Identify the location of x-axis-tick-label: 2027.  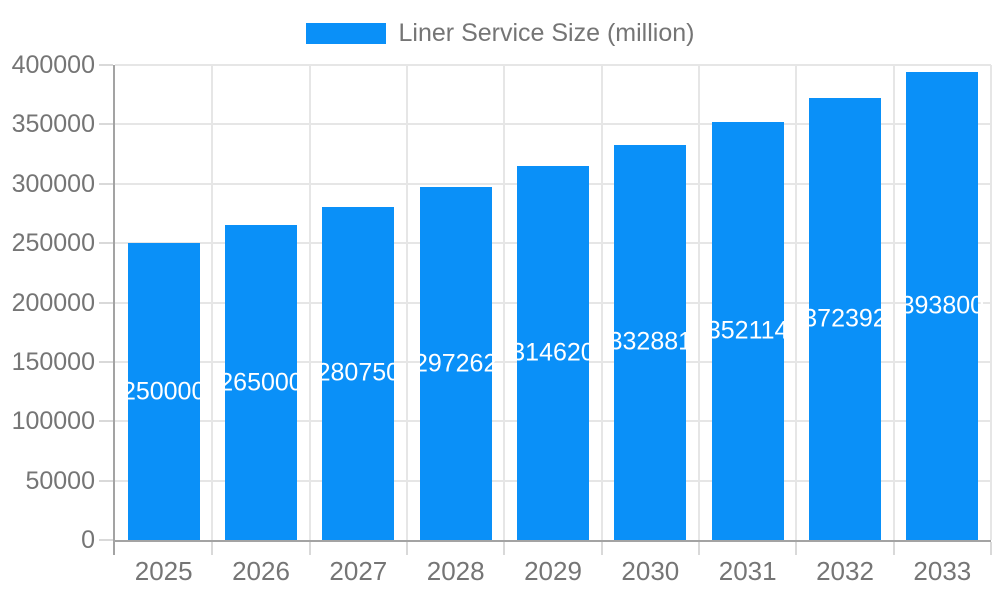
(358, 571).